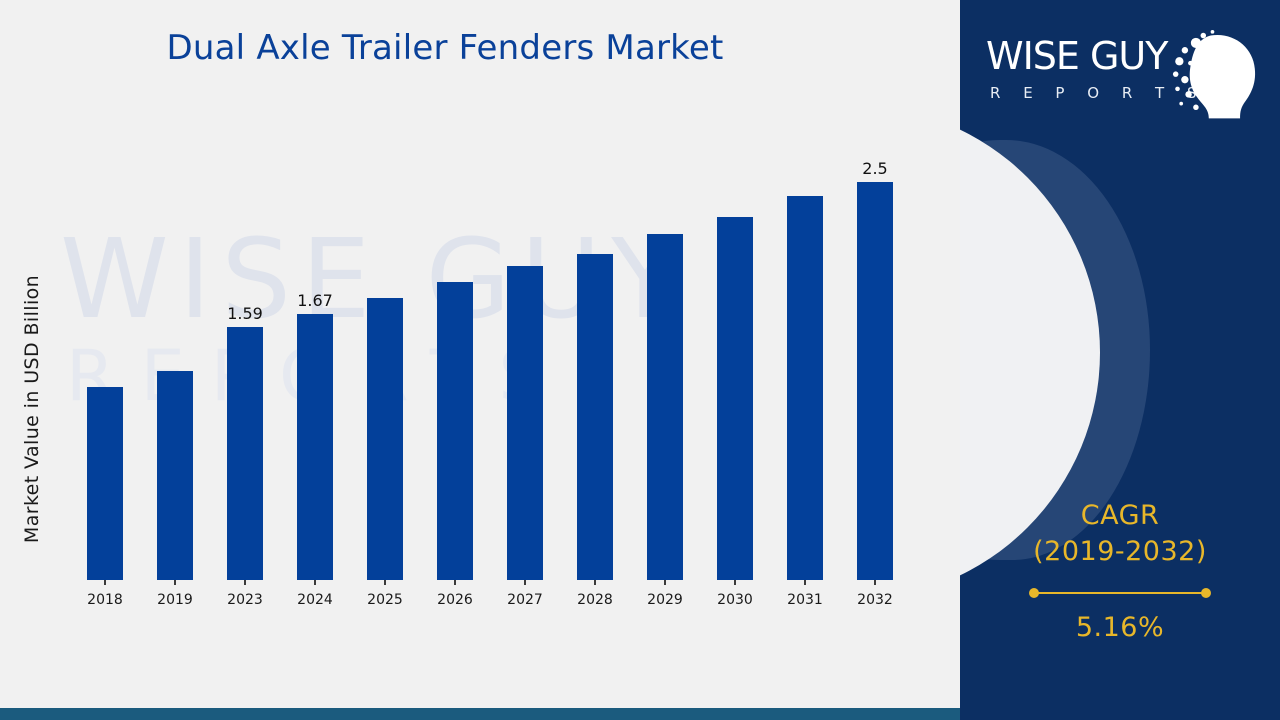  I want to click on bar-2024, so click(315, 447).